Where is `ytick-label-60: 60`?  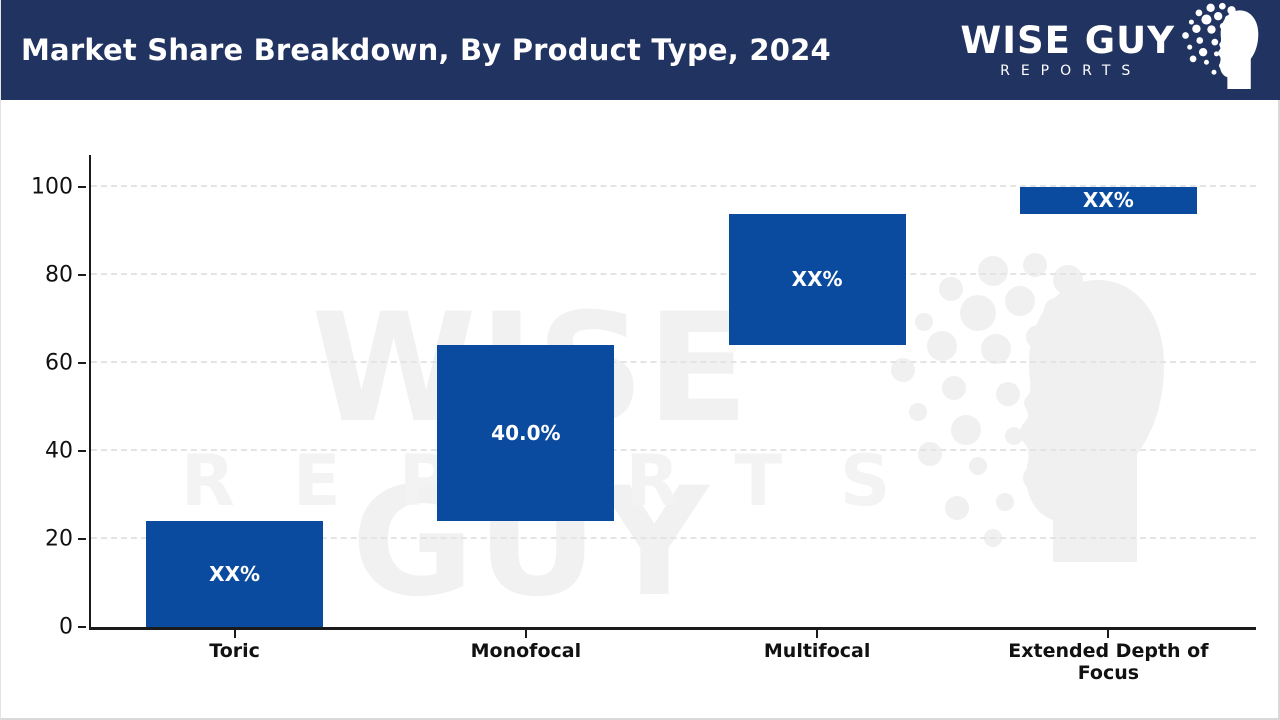 ytick-label-60: 60 is located at coordinates (59, 363).